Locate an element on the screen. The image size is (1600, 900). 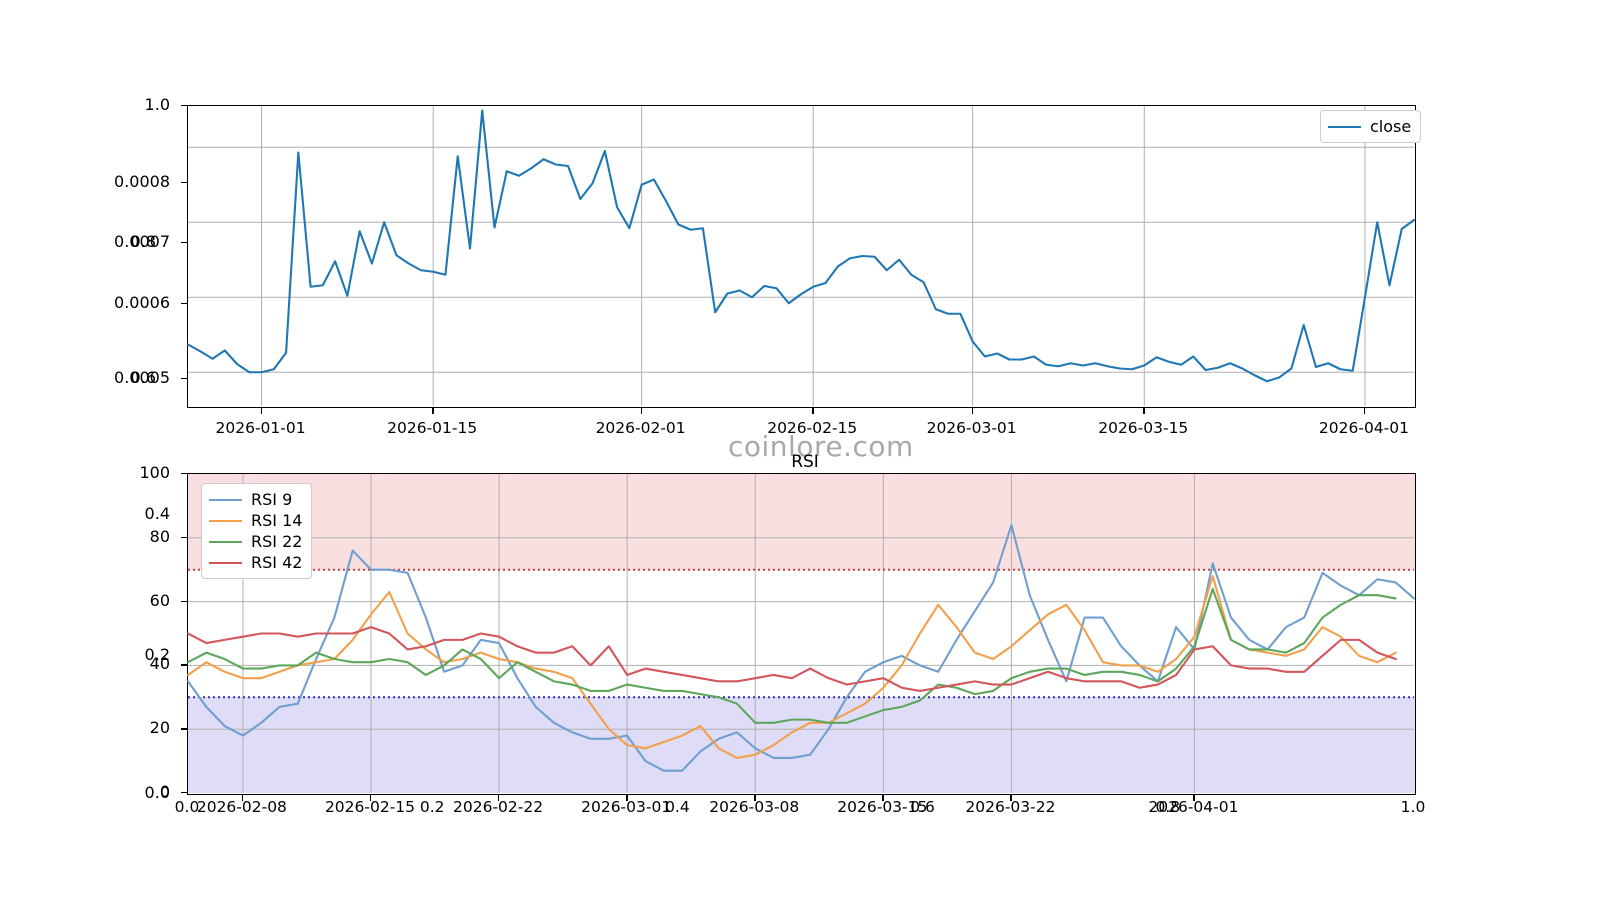
rsi-x-tick-label: 2026-03-22 is located at coordinates (1010, 807).